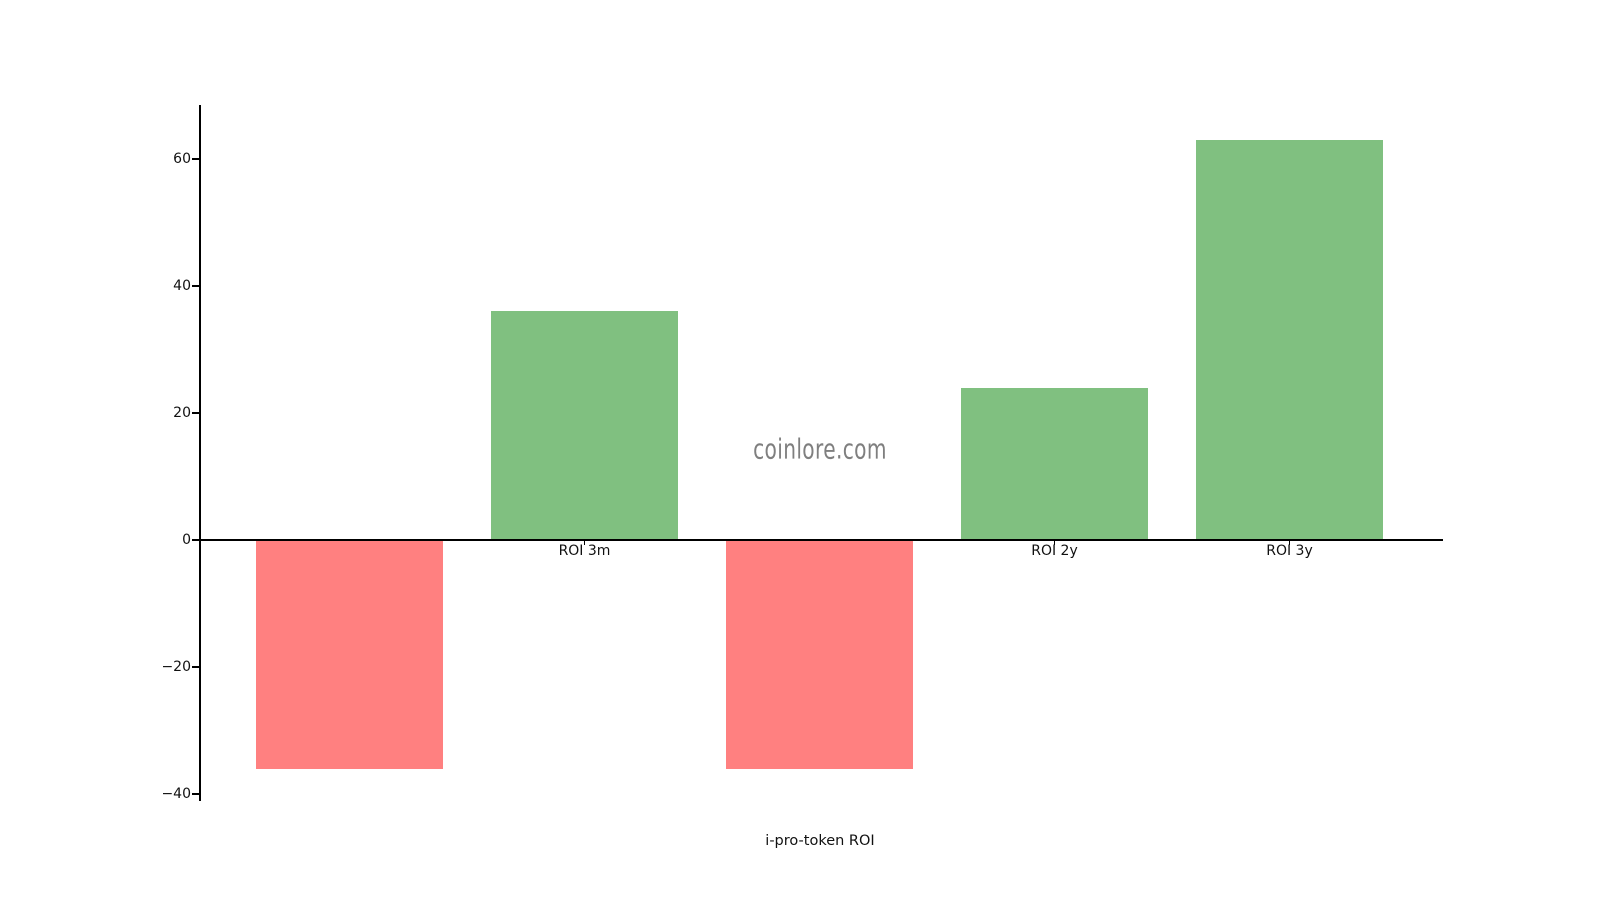 The height and width of the screenshot is (900, 1600). Describe the element at coordinates (182, 413) in the screenshot. I see `y-tick-label: 20` at that location.